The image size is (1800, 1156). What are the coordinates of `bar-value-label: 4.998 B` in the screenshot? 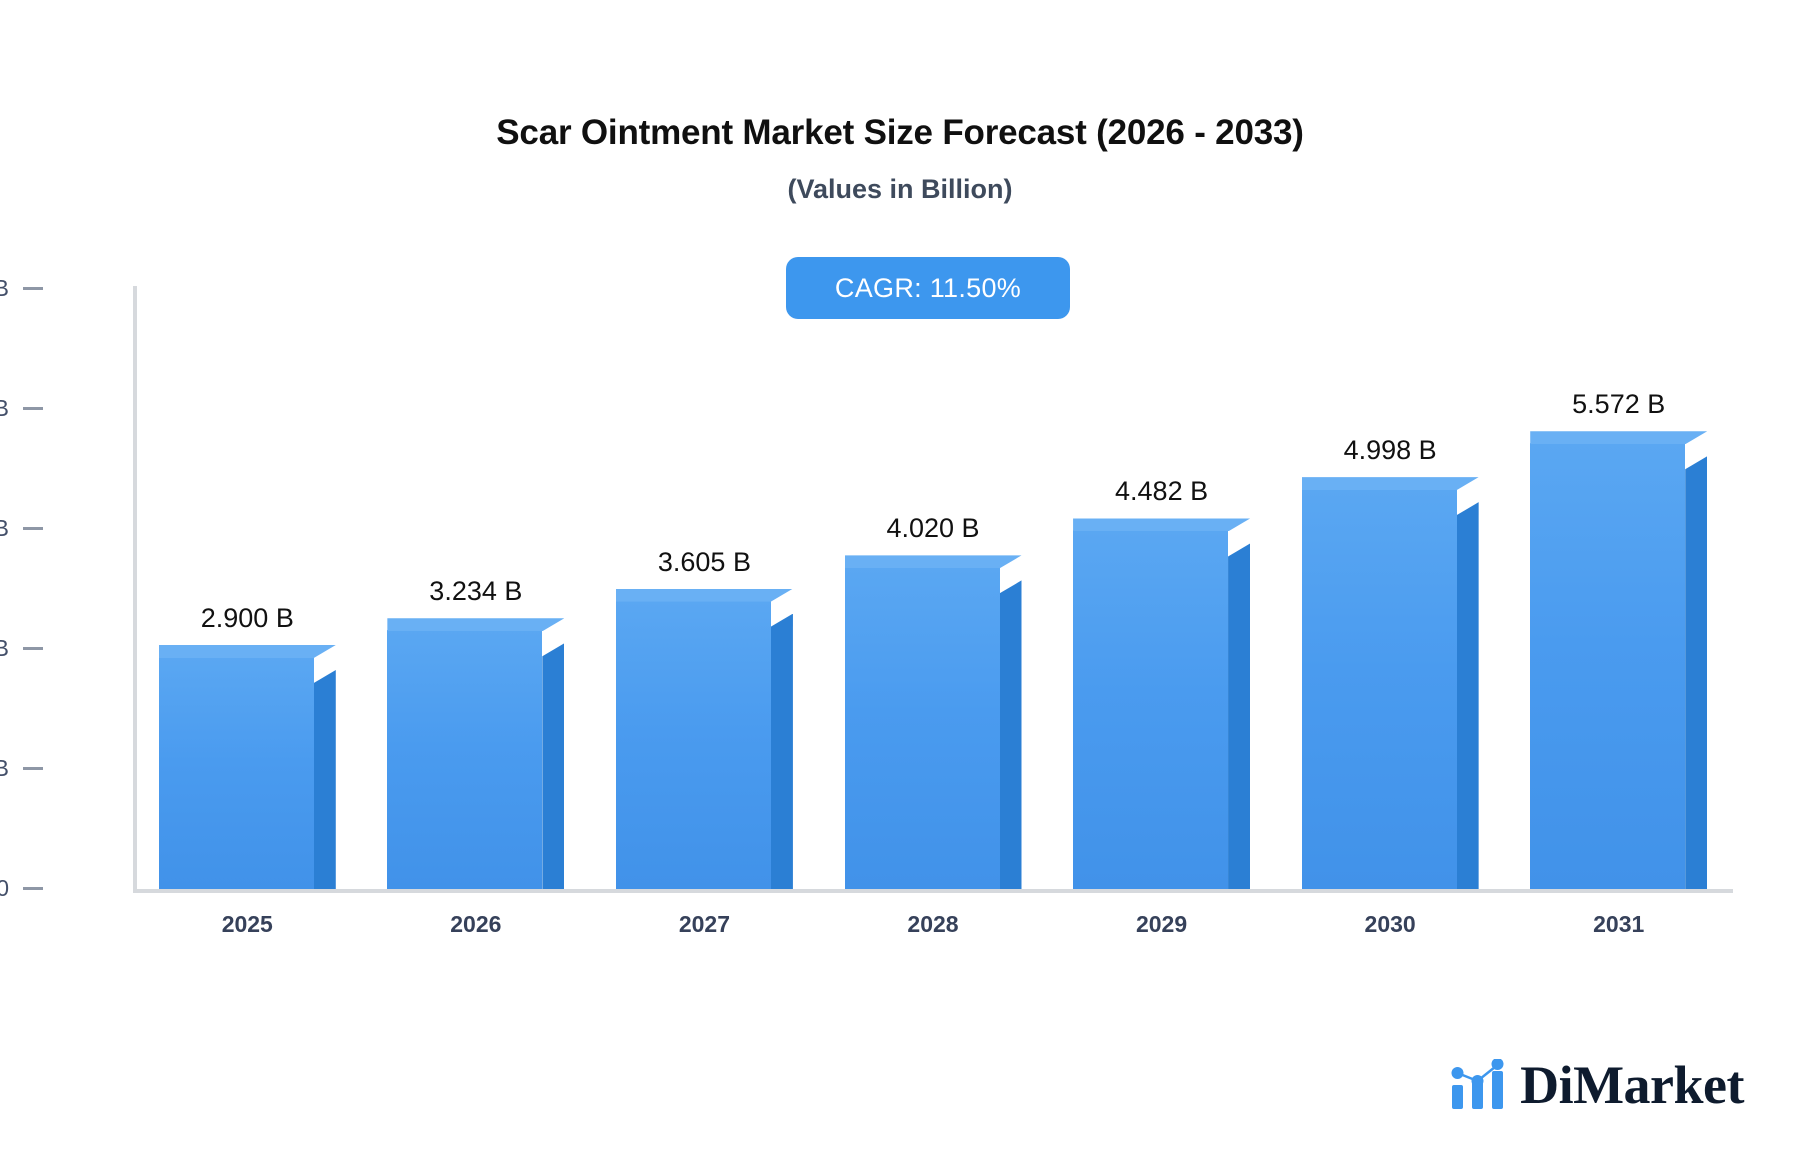 It's located at (1390, 450).